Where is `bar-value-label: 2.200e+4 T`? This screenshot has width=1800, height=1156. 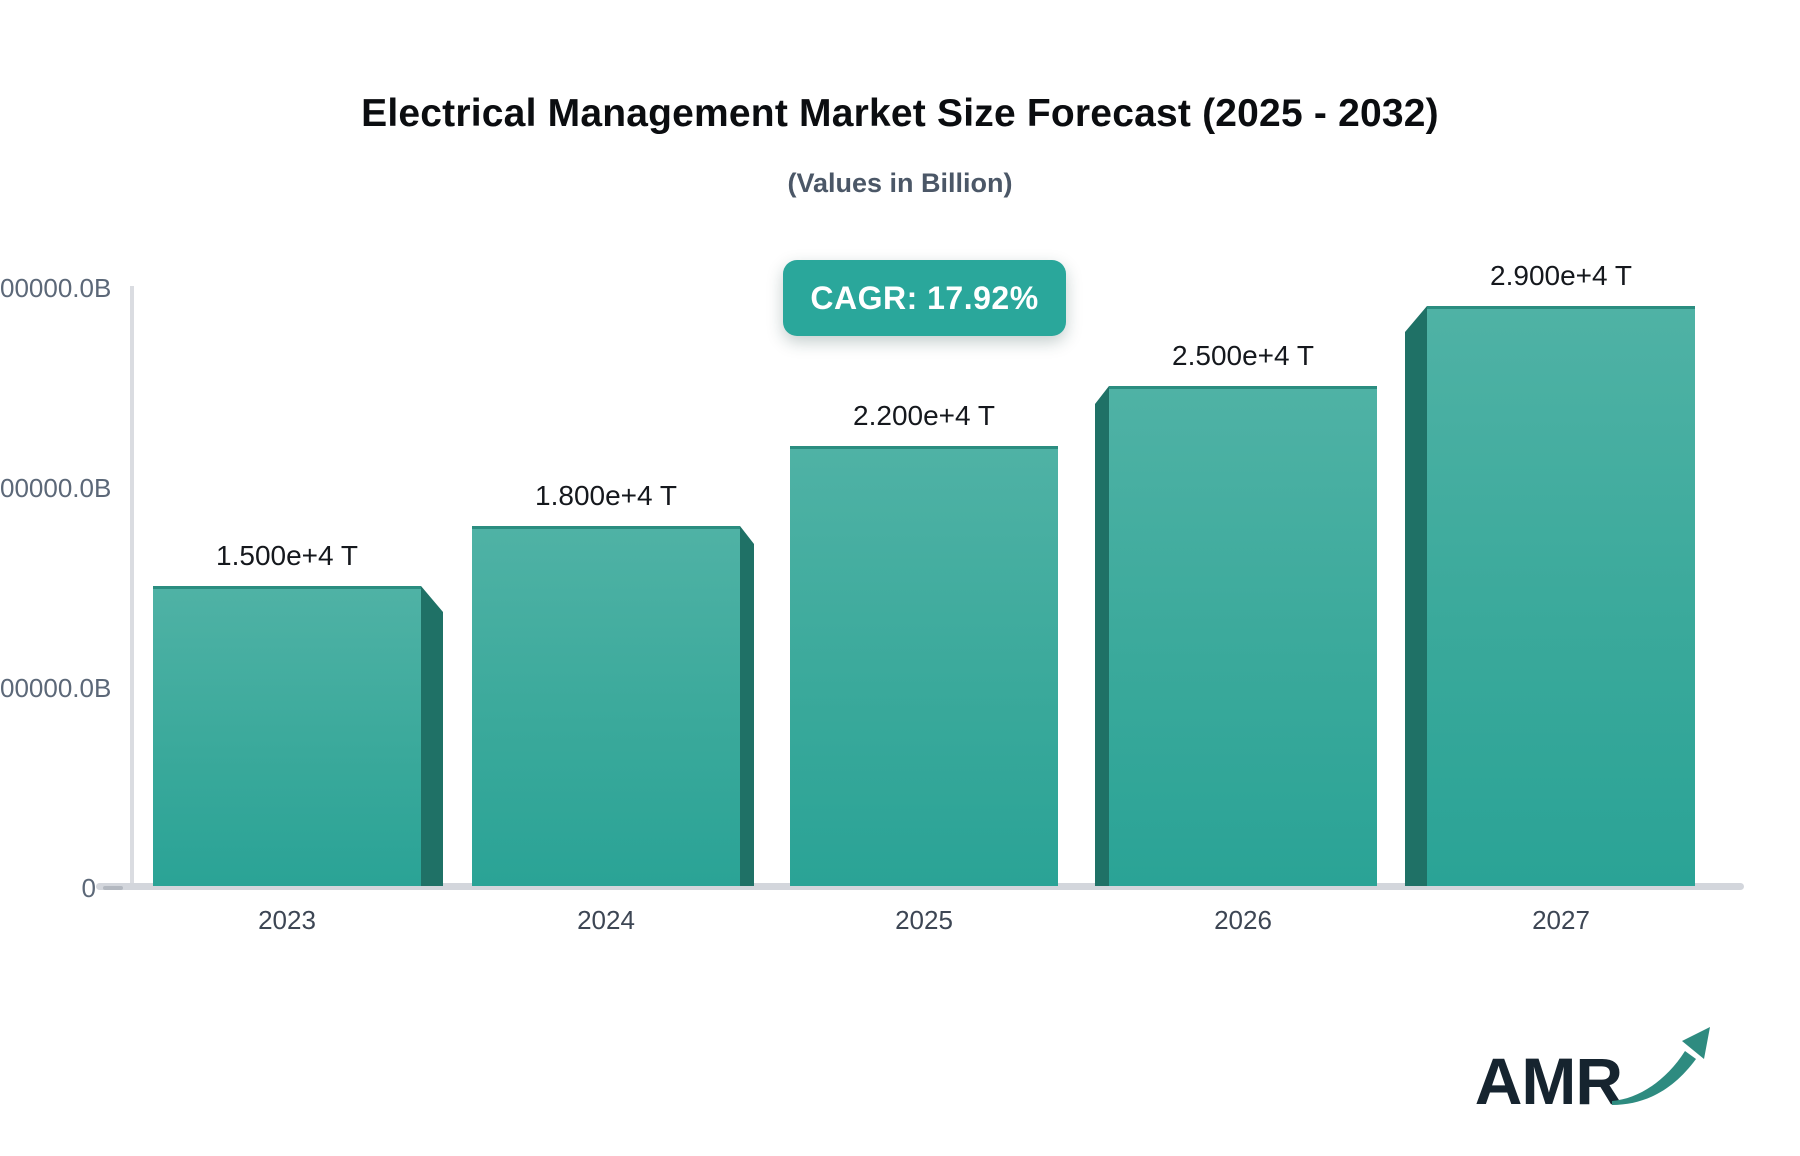 bar-value-label: 2.200e+4 T is located at coordinates (924, 415).